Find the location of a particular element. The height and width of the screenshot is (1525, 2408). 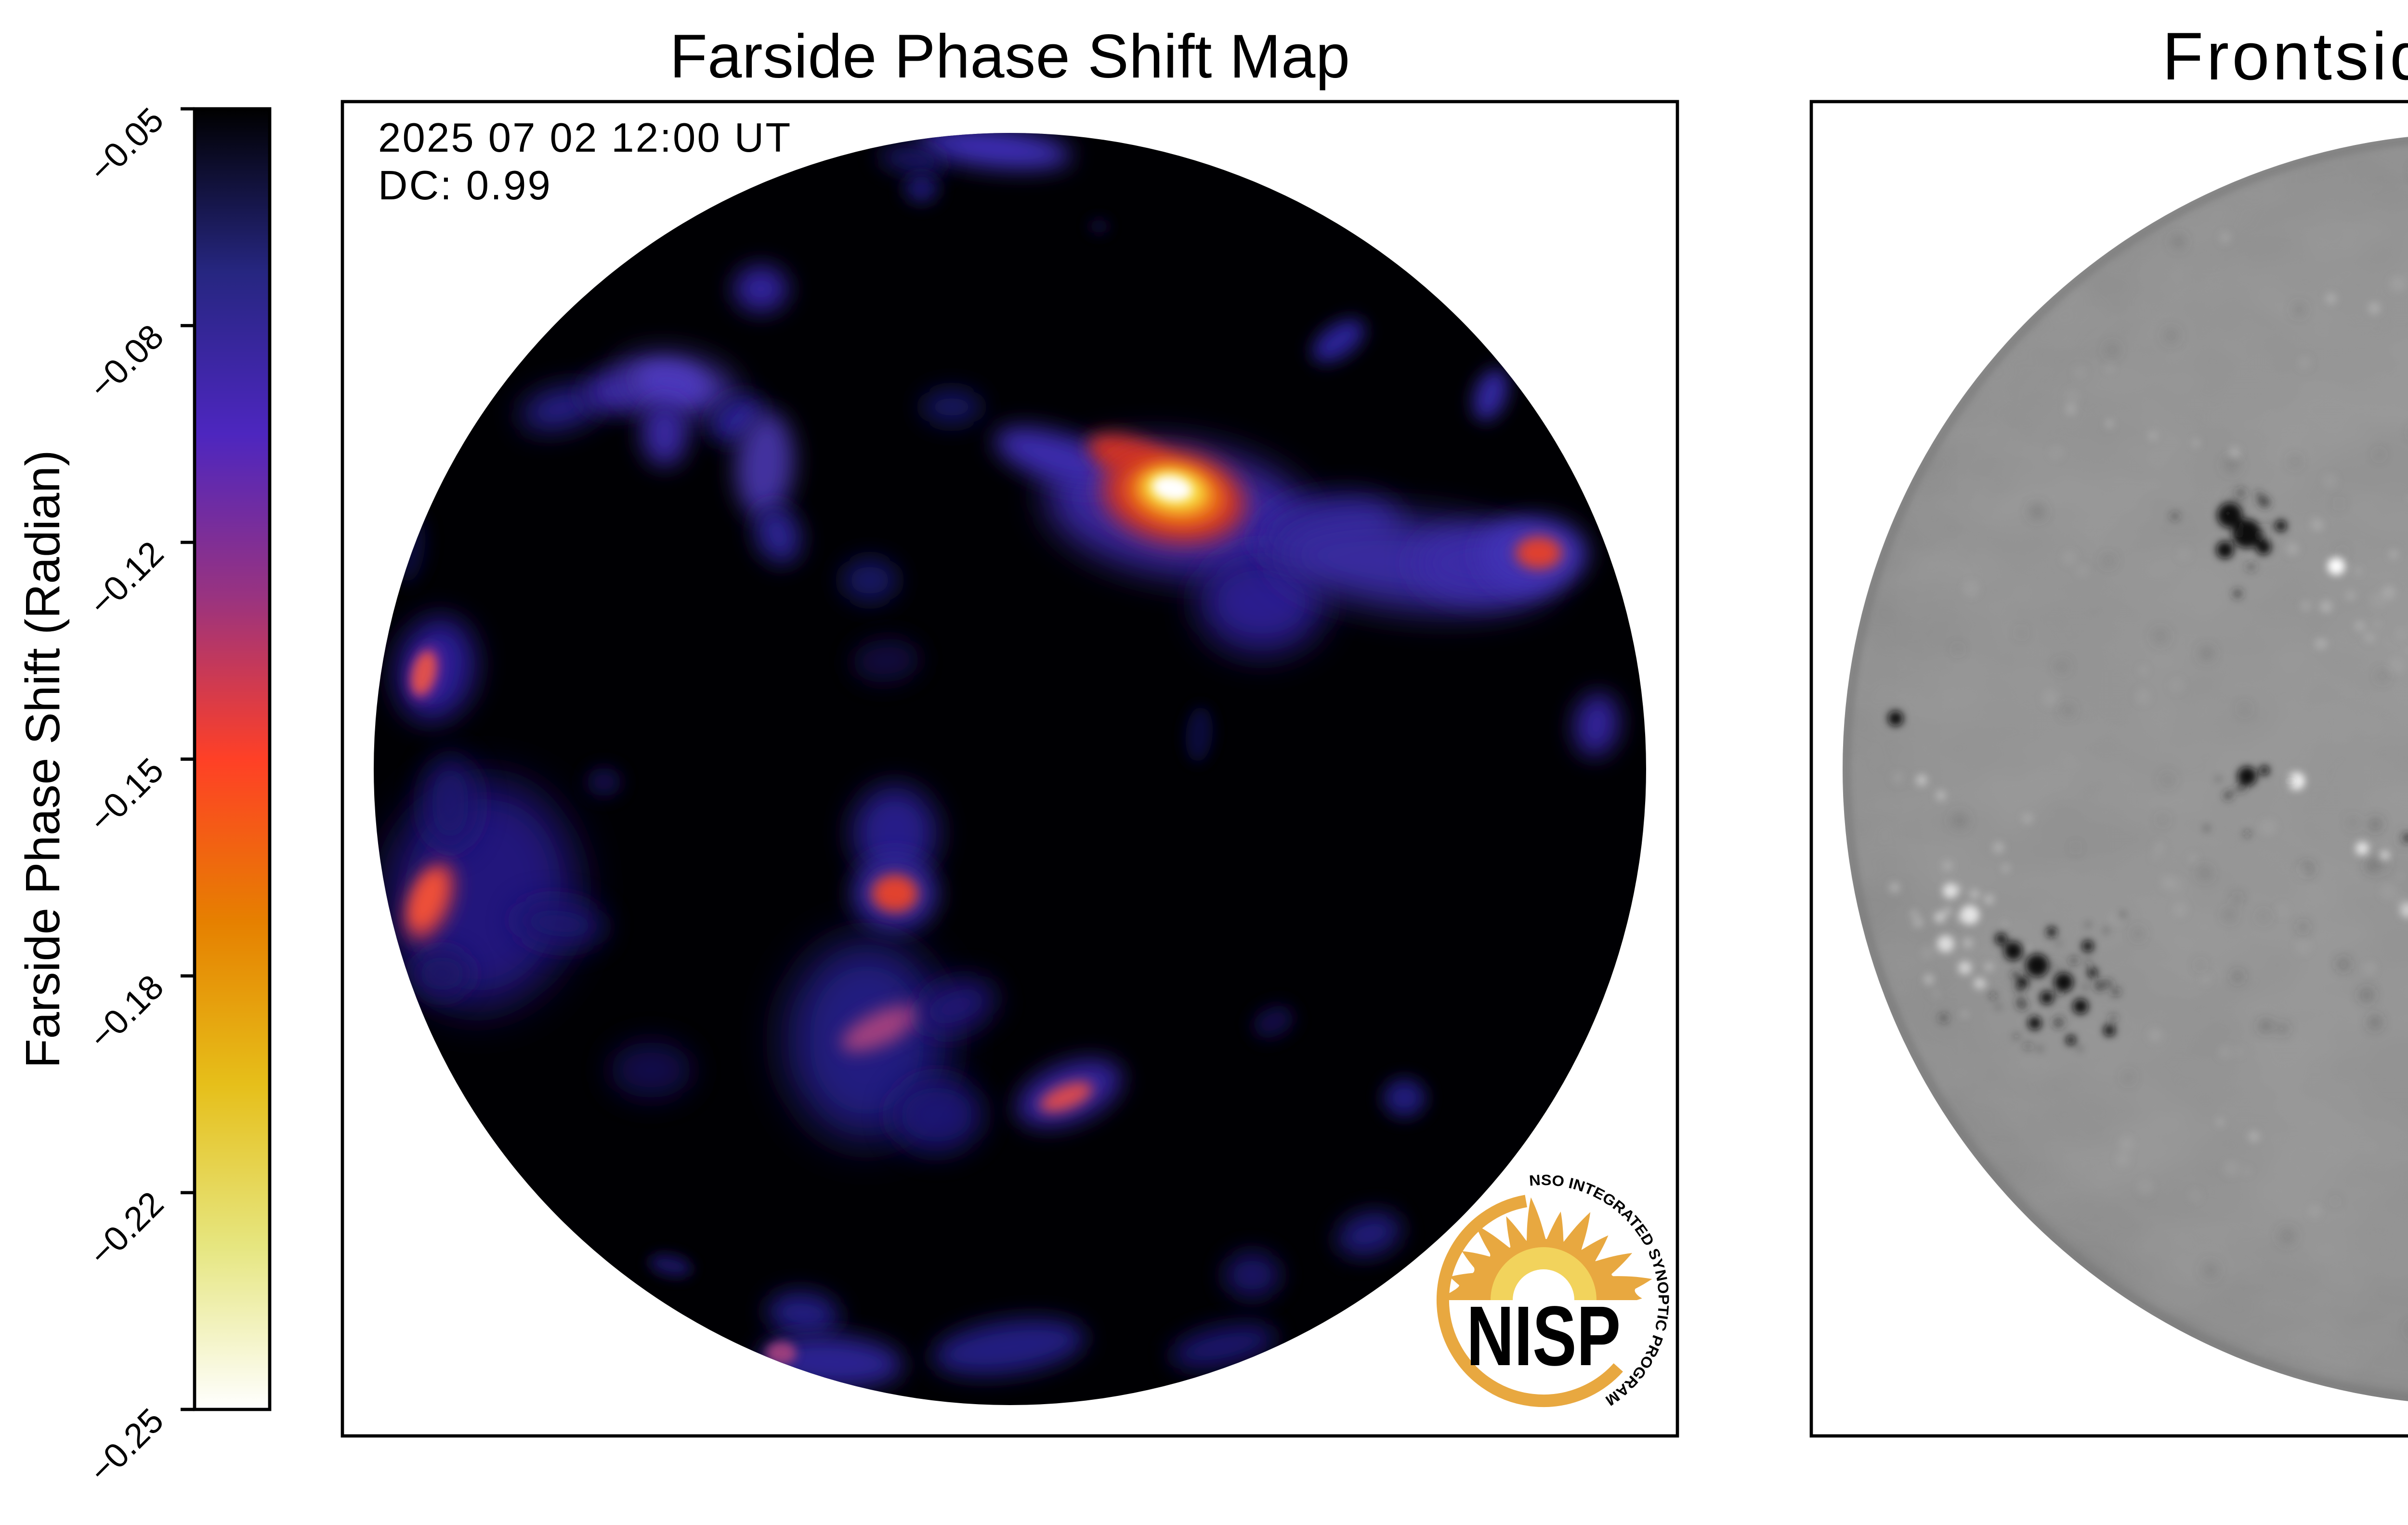

svg-text: Farside Phase Shift (Radian) is located at coordinates (43, 759).